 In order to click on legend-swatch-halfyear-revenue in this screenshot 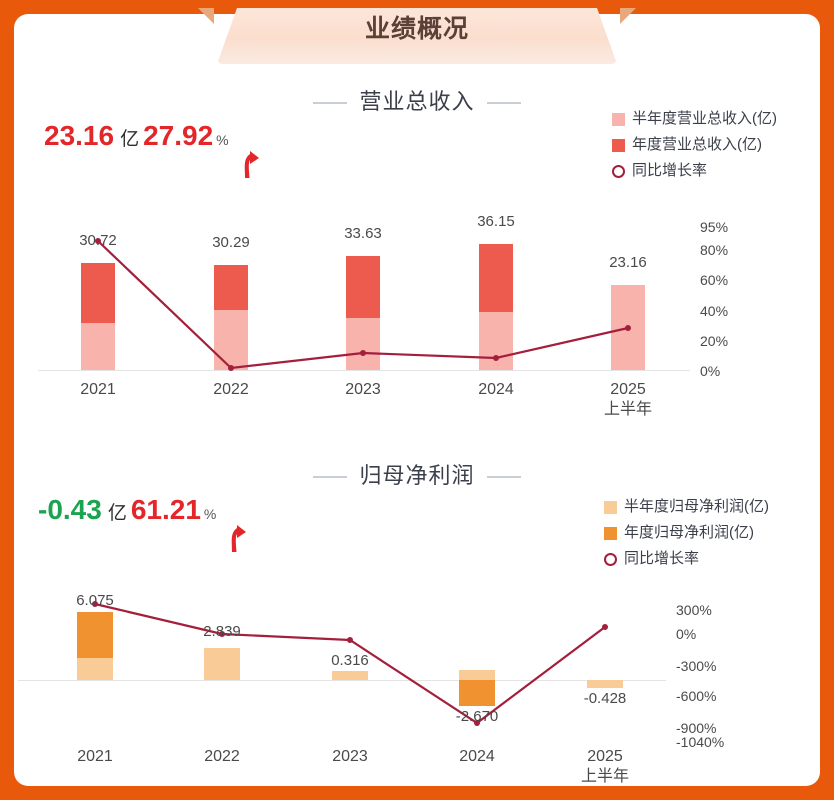, I will do `click(618, 119)`.